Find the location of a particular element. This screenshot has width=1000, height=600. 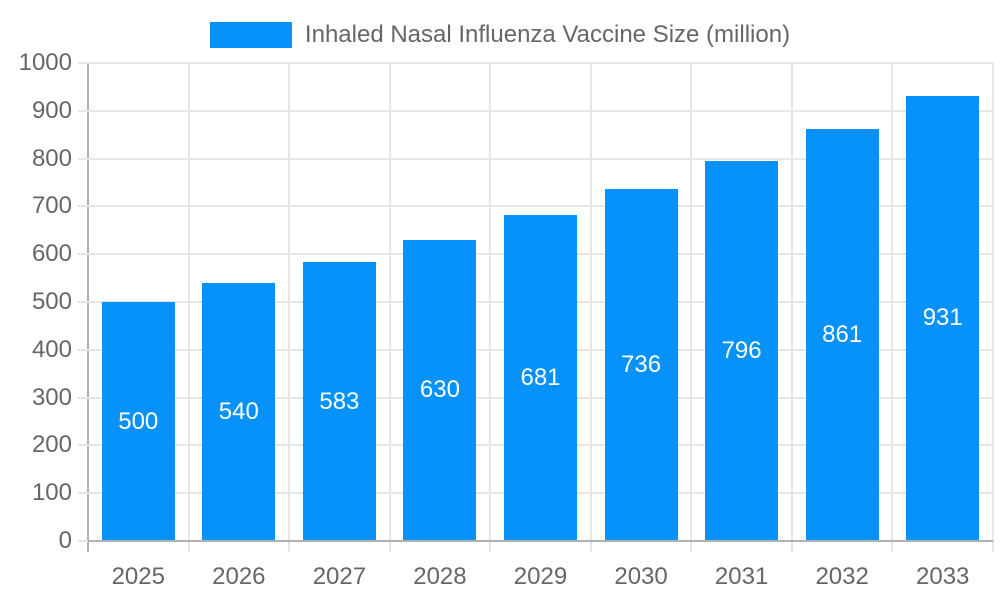

x-axis-tick-label: 2033 is located at coordinates (943, 576).